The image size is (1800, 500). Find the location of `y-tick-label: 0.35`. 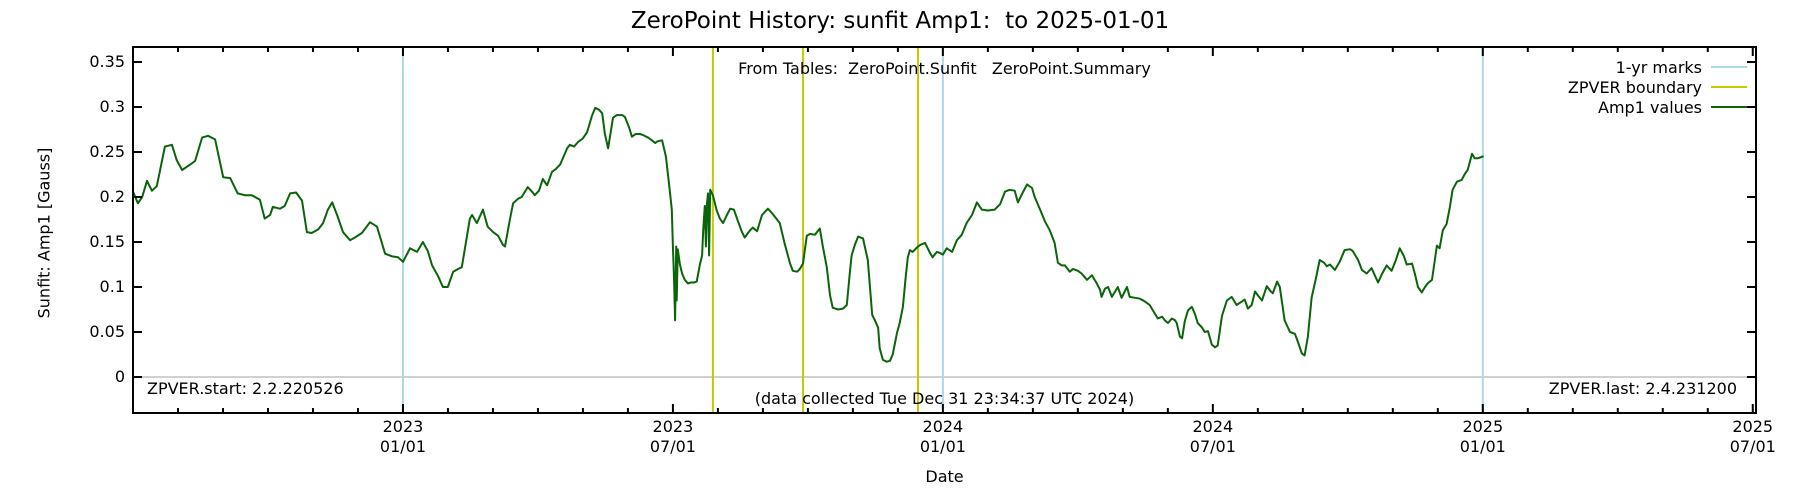

y-tick-label: 0.35 is located at coordinates (107, 62).